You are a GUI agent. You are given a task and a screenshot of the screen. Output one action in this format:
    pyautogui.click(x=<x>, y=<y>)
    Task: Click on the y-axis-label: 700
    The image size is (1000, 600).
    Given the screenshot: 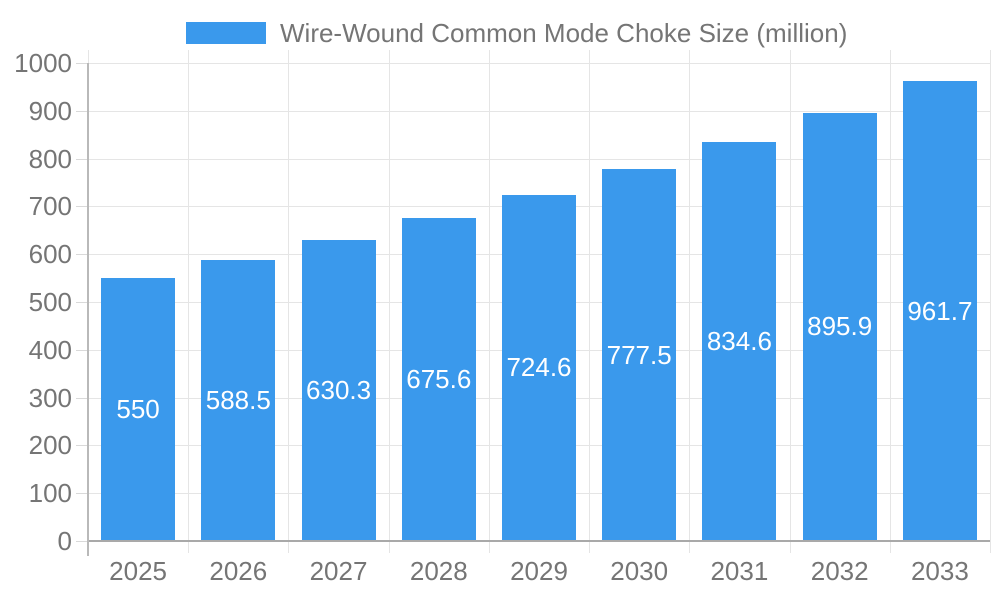 What is the action you would take?
    pyautogui.click(x=50, y=206)
    